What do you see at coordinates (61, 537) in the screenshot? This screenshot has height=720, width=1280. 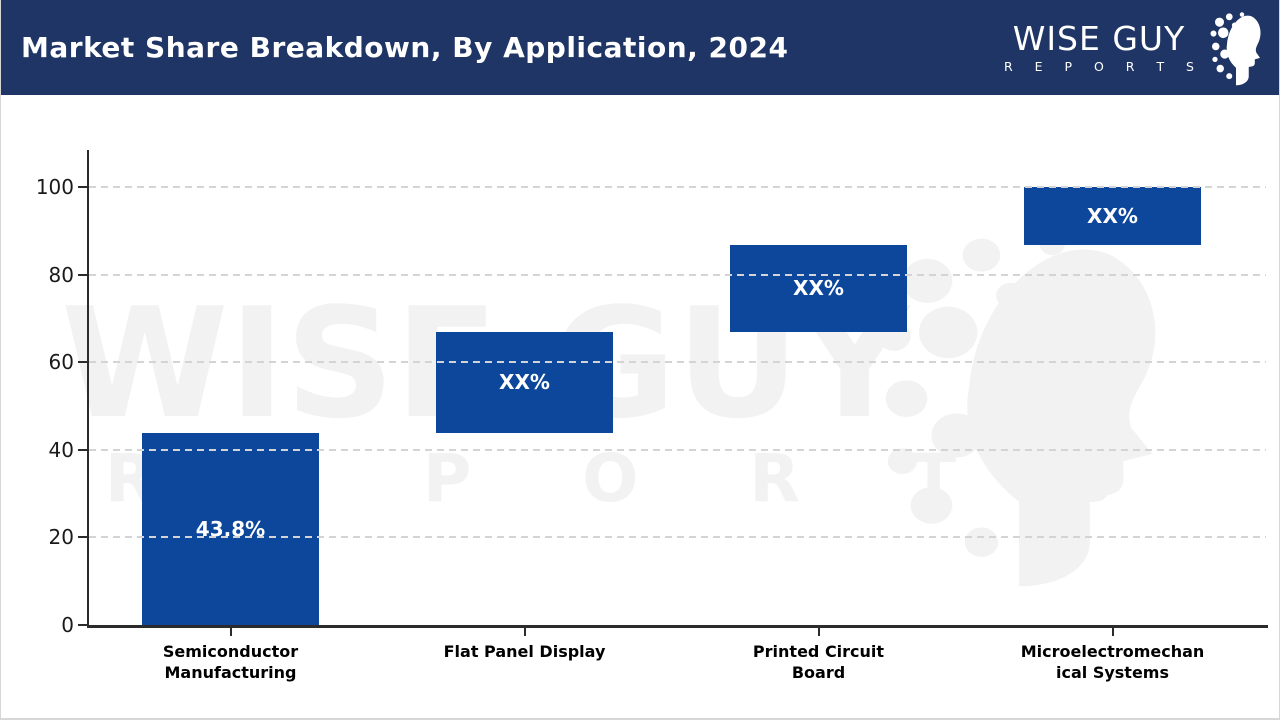 I see `y-axis-tick-label: 20` at bounding box center [61, 537].